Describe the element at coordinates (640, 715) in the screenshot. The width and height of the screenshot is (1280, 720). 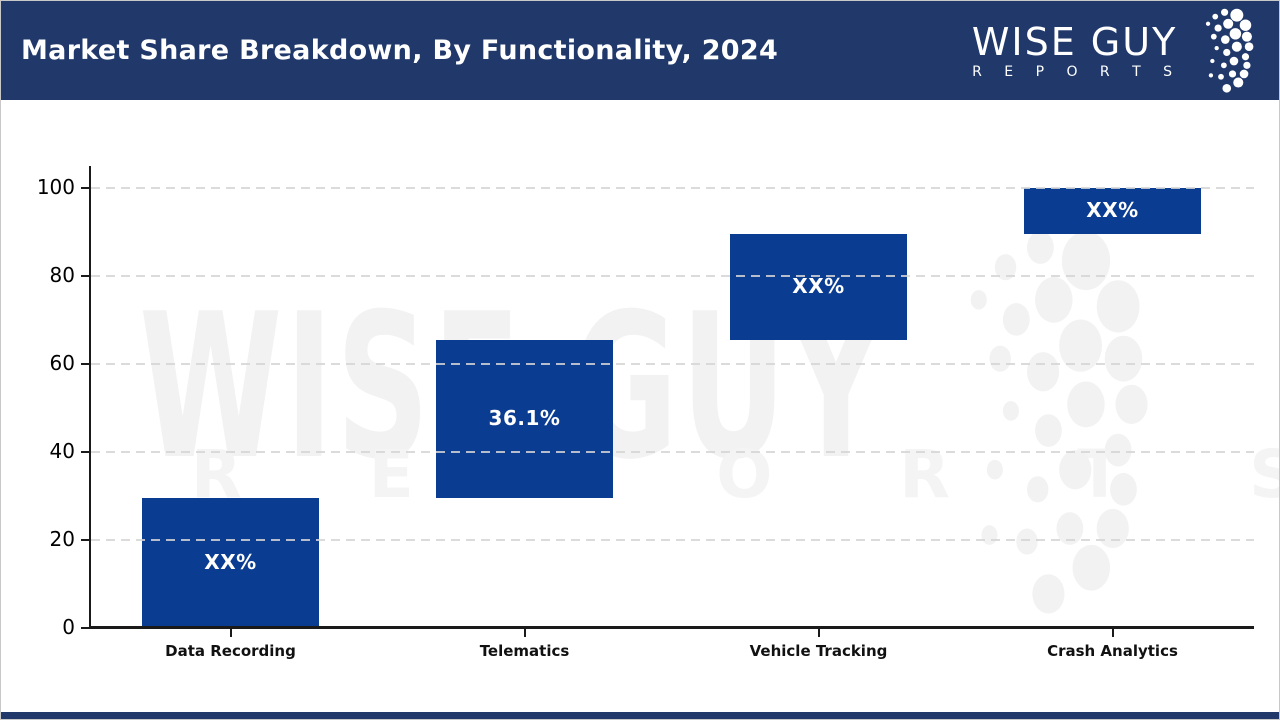
I see `footer-bar` at that location.